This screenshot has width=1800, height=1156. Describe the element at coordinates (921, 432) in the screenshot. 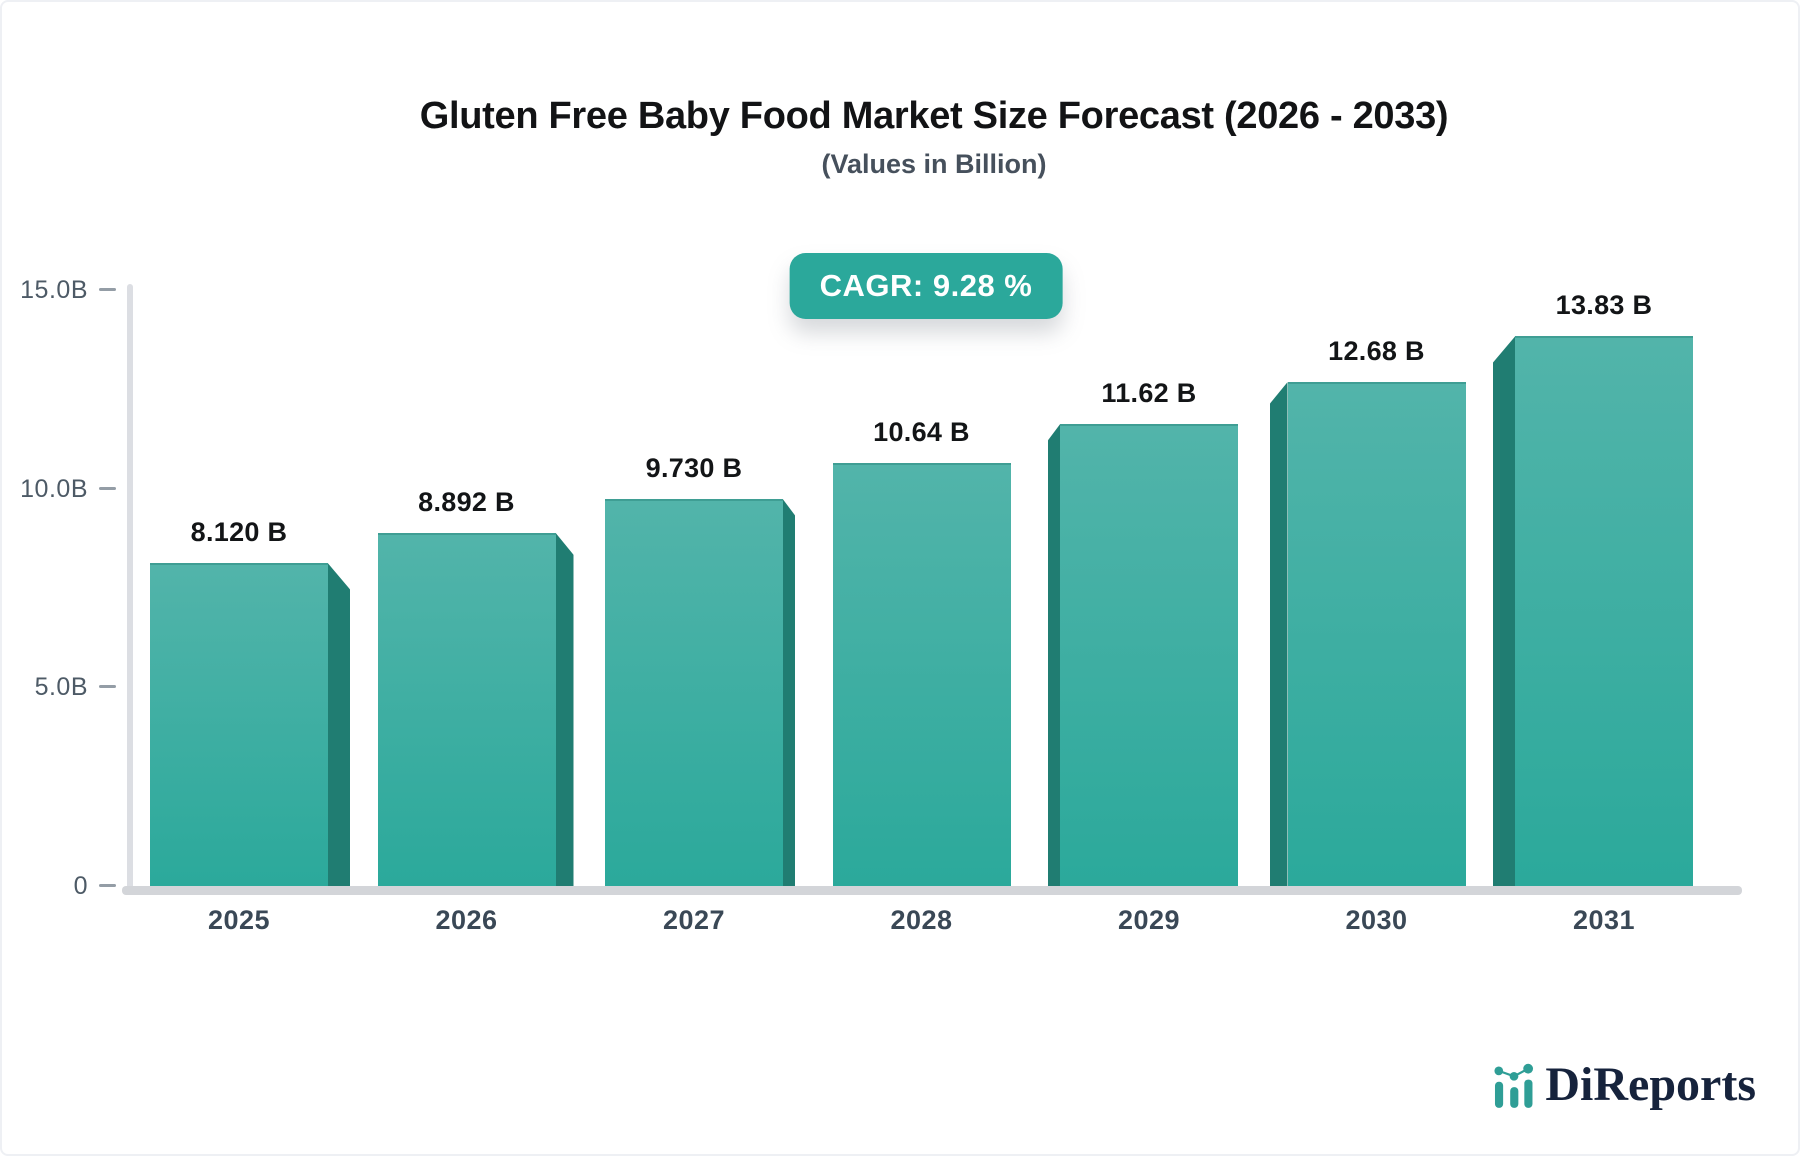

I see `bar-value-label-2028: 10.64 B` at that location.